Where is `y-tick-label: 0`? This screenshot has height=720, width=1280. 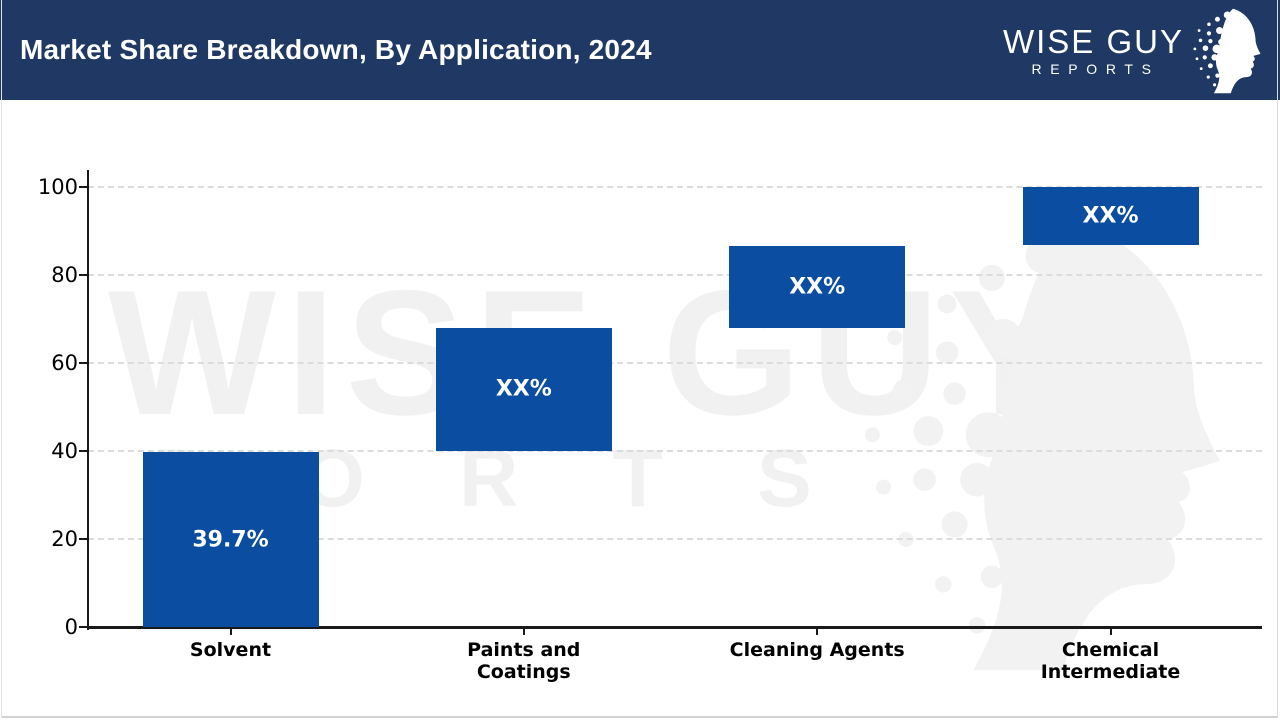
y-tick-label: 0 is located at coordinates (71, 627).